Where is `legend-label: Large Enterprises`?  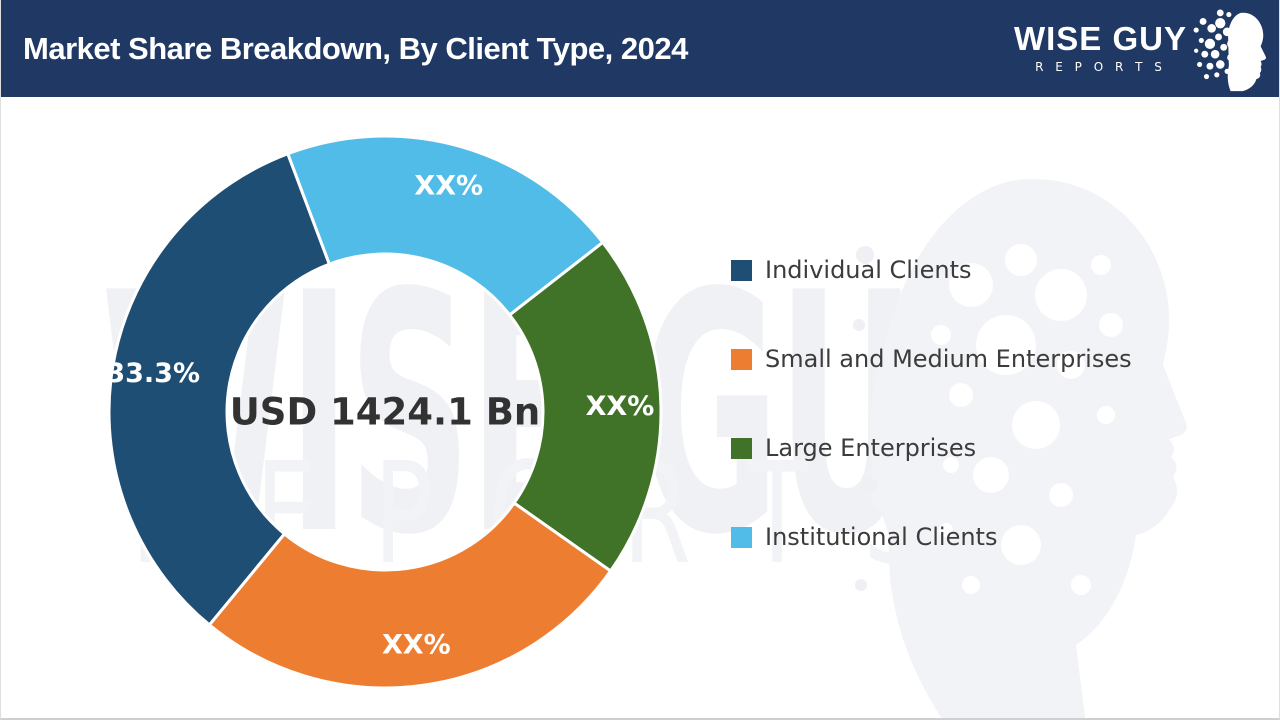
legend-label: Large Enterprises is located at coordinates (871, 448).